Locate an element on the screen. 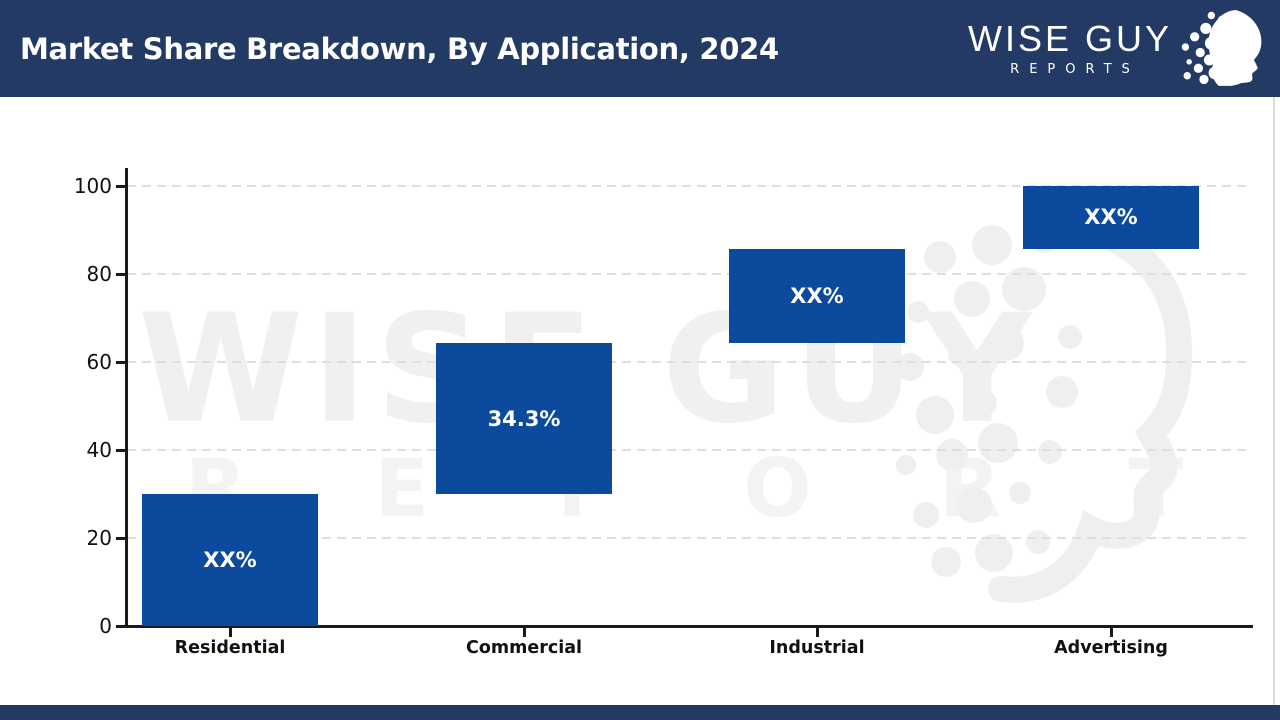 The height and width of the screenshot is (720, 1280). bar-value-label: 34.3% is located at coordinates (524, 418).